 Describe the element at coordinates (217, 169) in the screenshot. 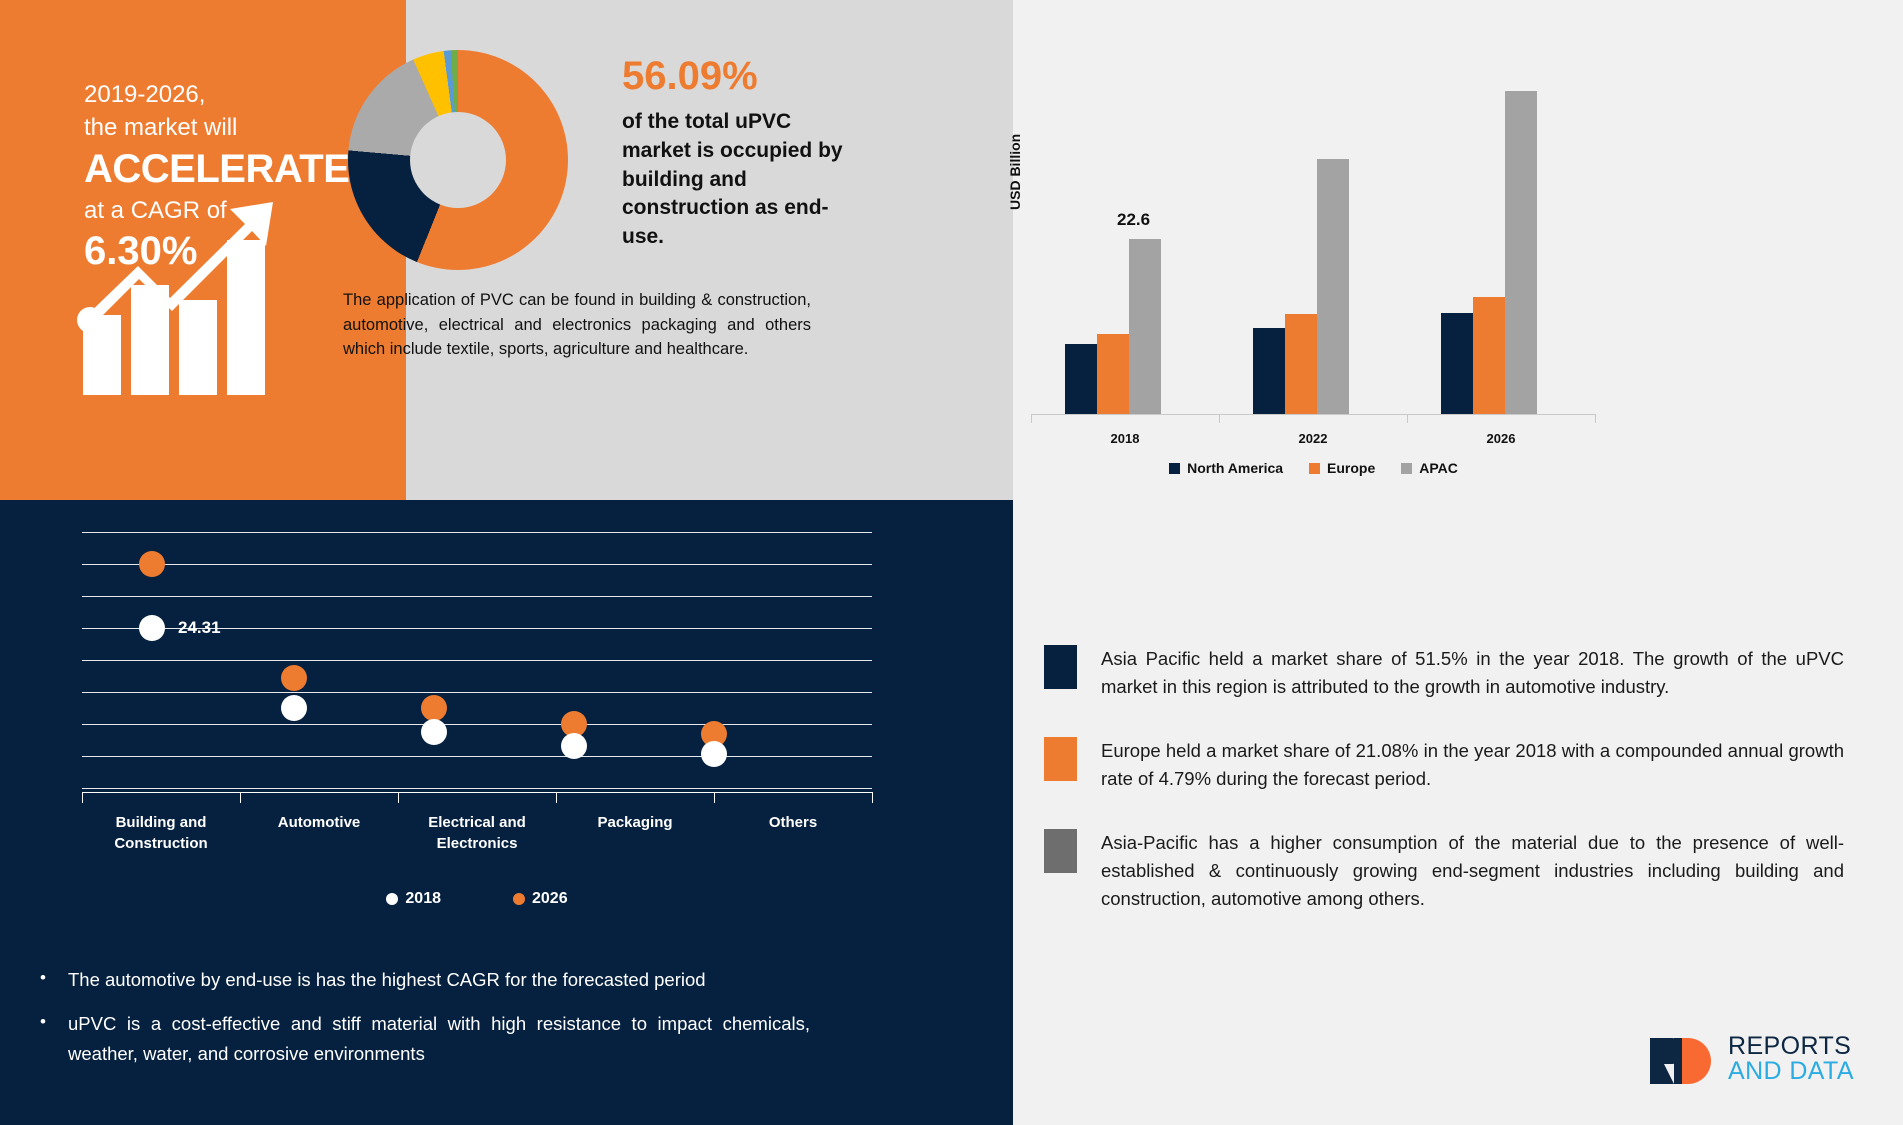

I see `accelerate-word: ACCELERATE` at that location.